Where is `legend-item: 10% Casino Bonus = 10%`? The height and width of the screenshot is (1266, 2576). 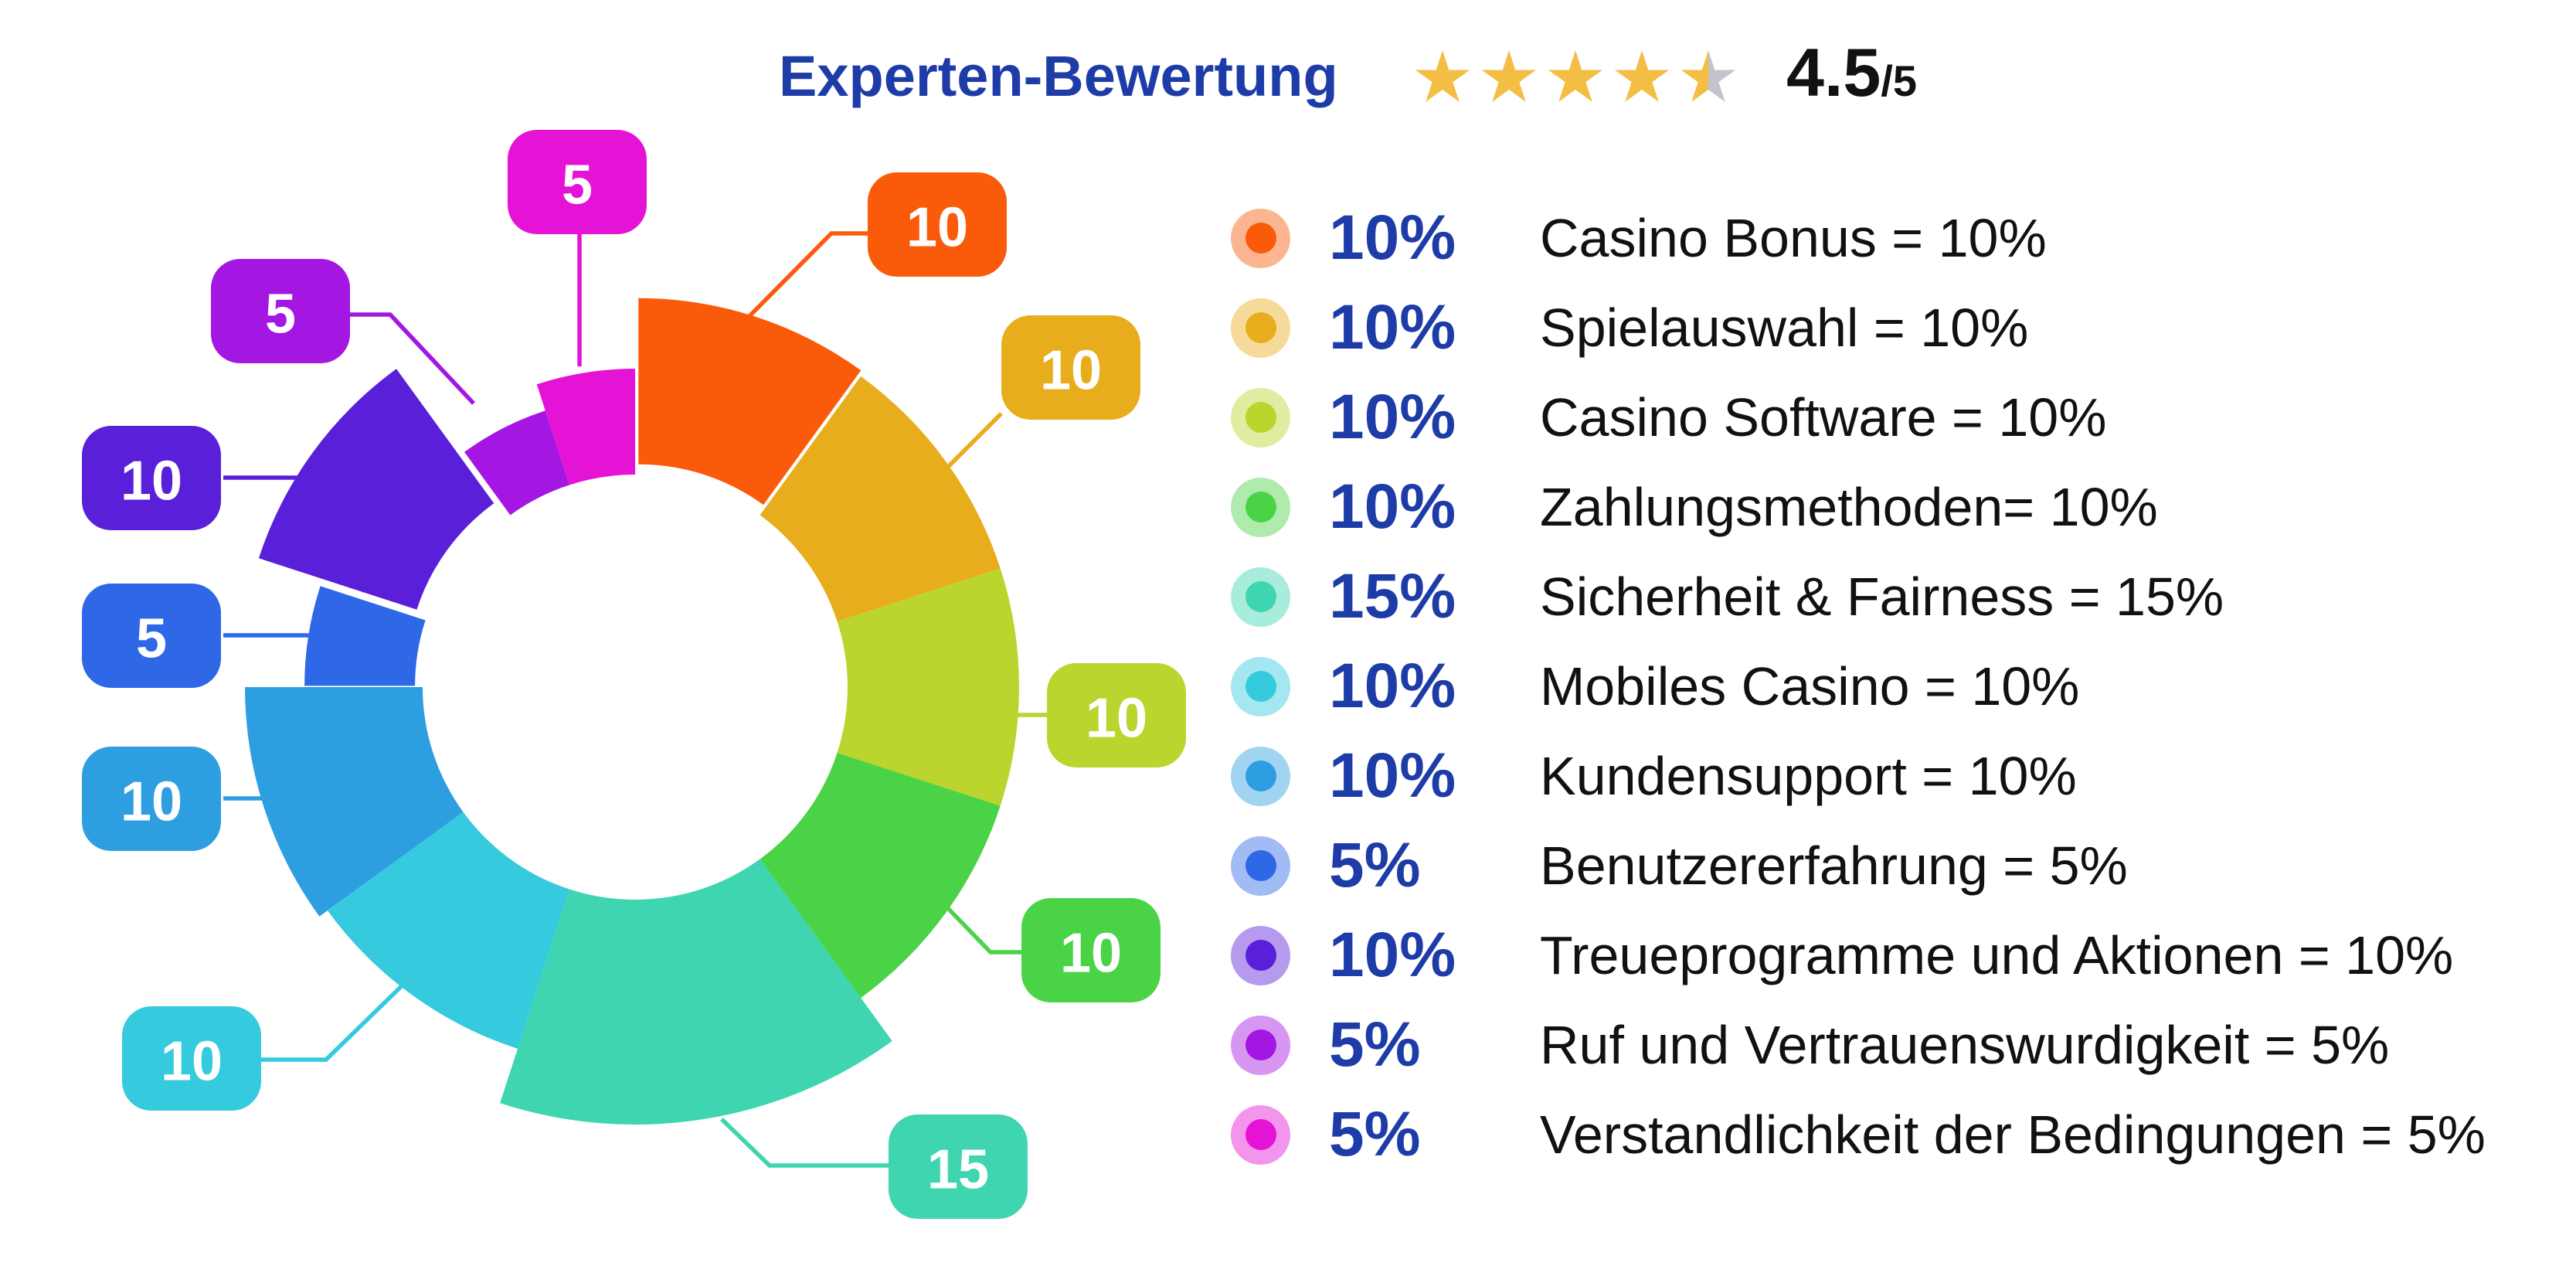
legend-item: 10% Casino Bonus = 10% is located at coordinates (1858, 238).